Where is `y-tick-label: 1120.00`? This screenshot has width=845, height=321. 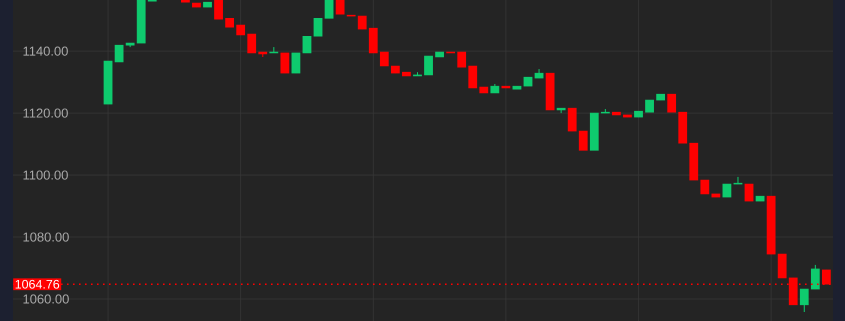 y-tick-label: 1120.00 is located at coordinates (46, 113).